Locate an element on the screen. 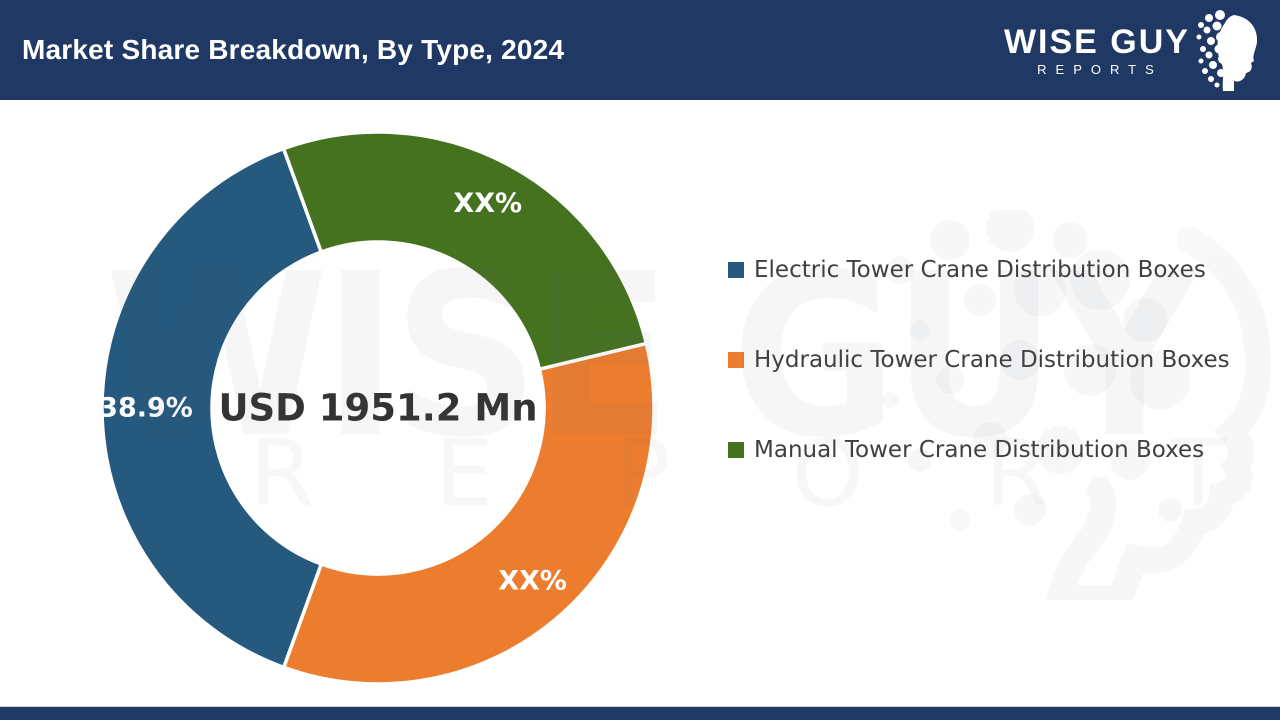 The width and height of the screenshot is (1280, 720). footer-bar is located at coordinates (640, 713).